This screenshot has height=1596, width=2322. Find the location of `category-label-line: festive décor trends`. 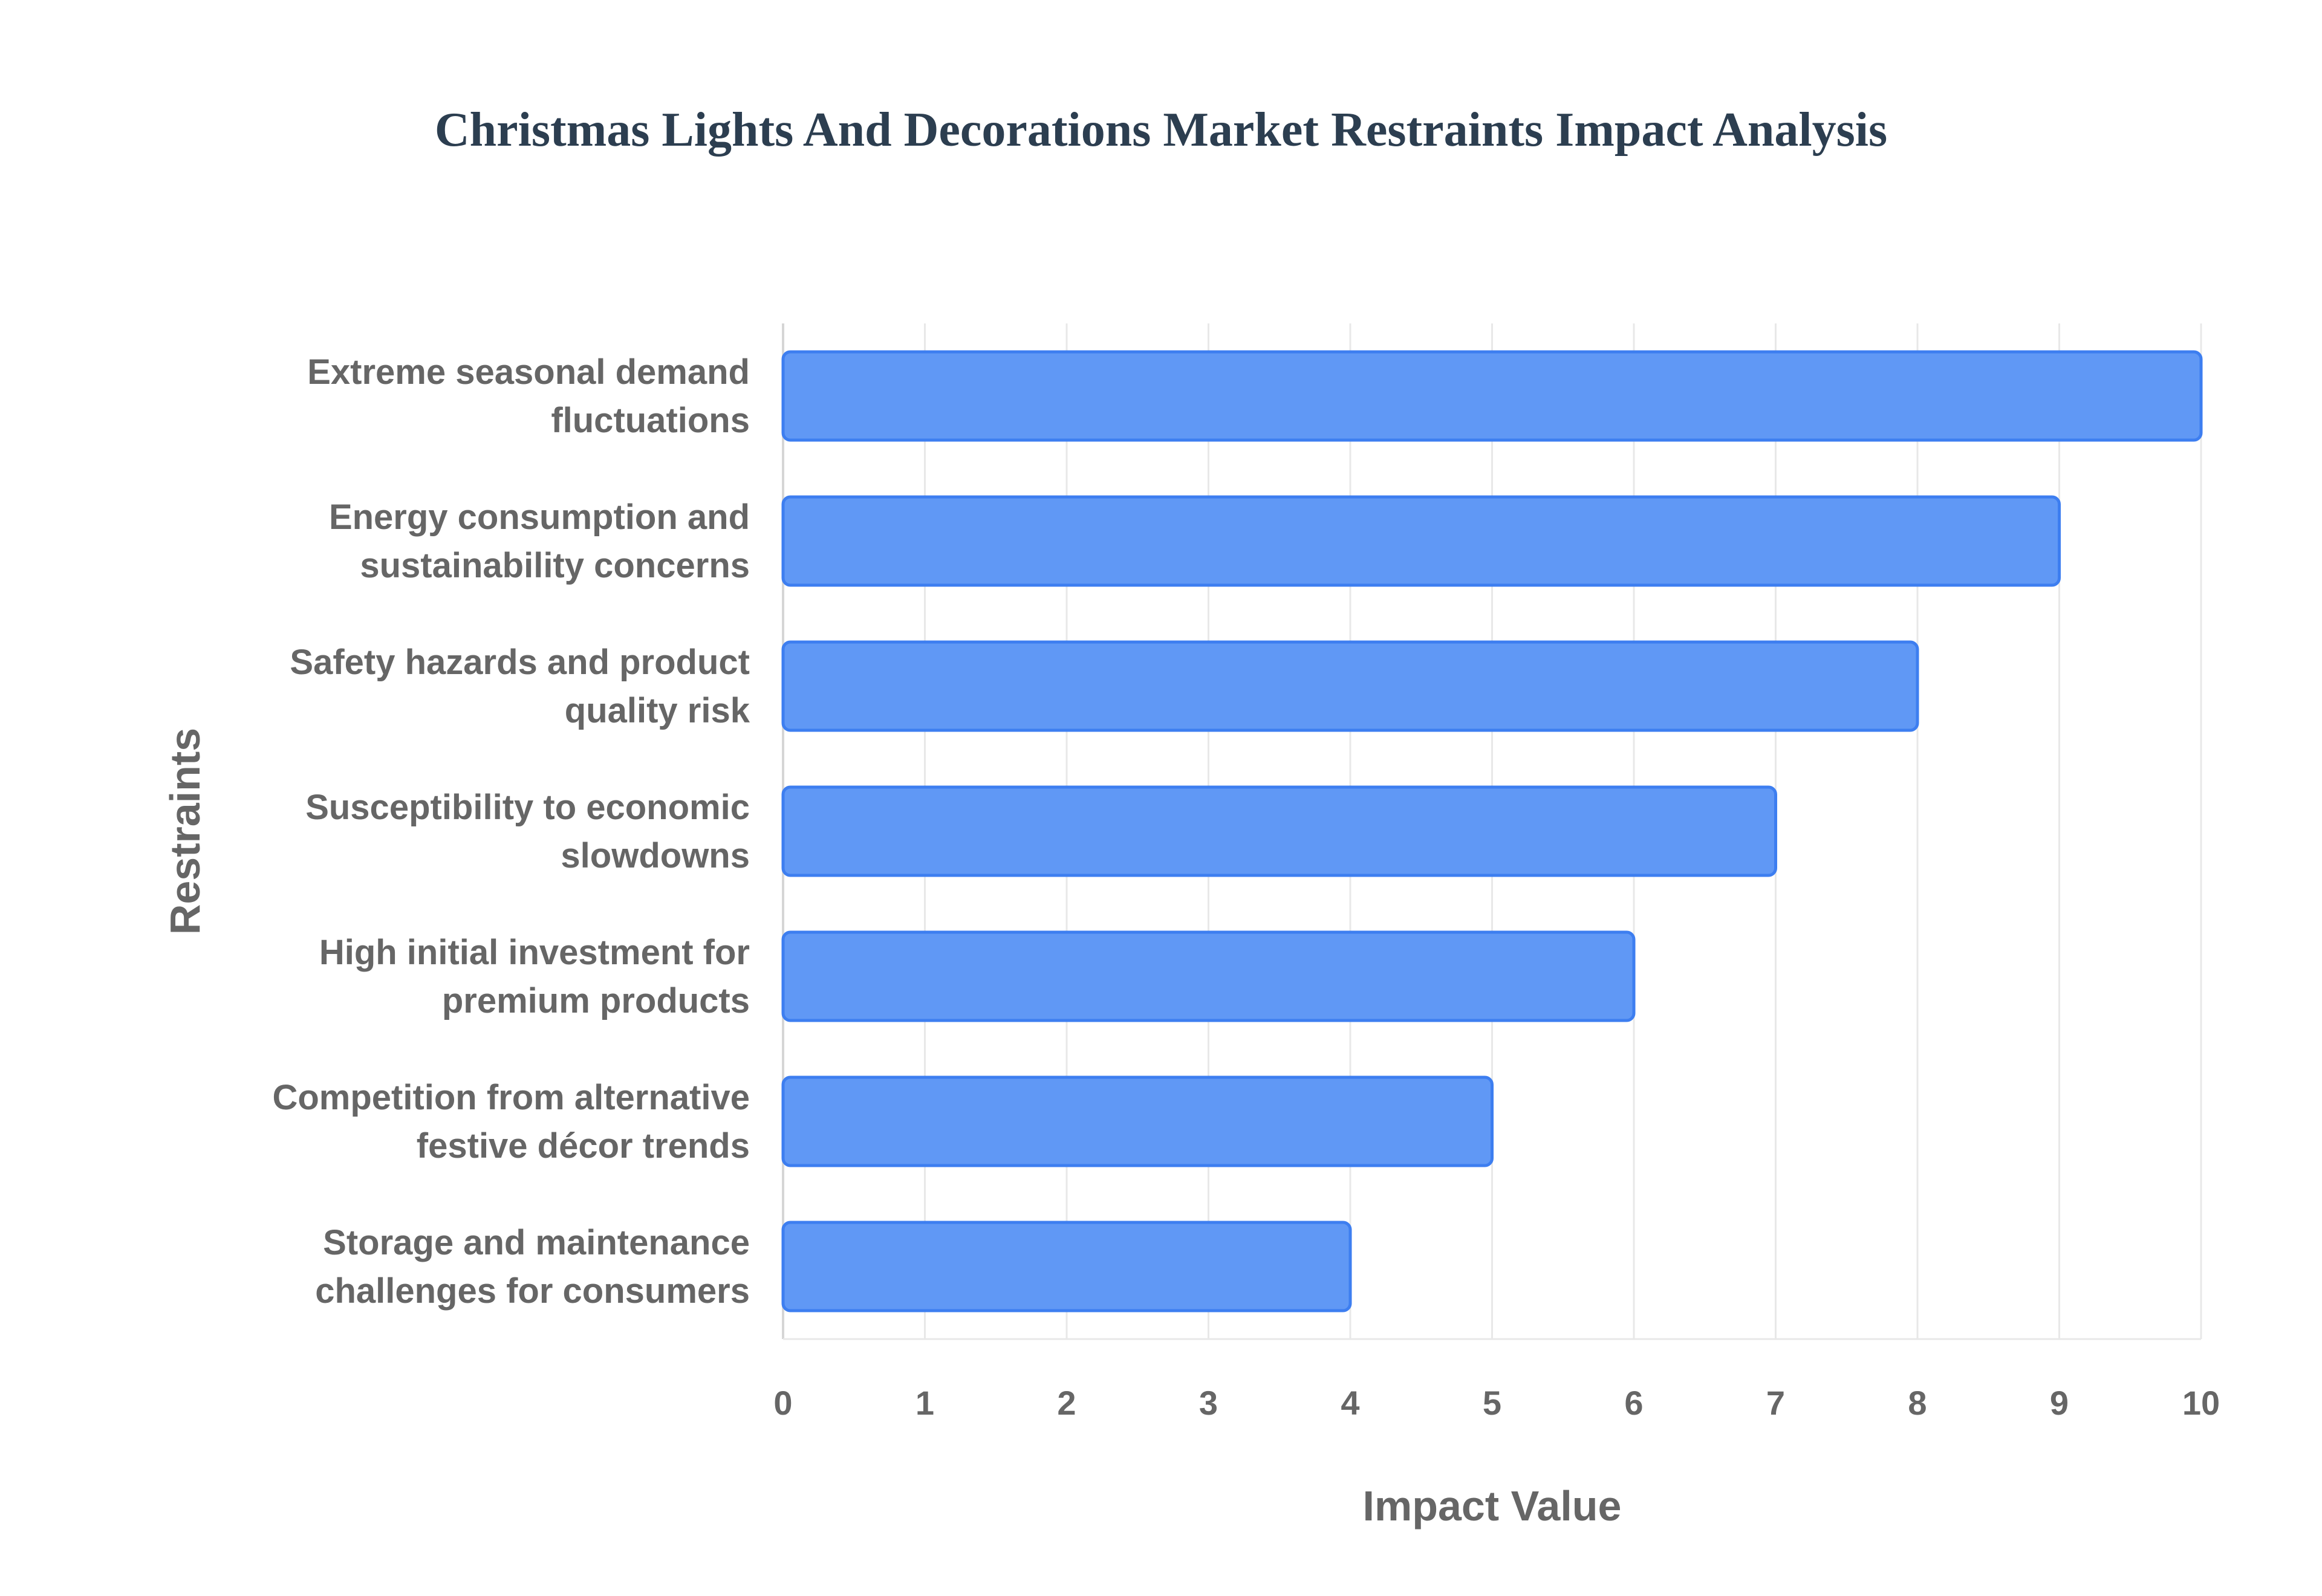

category-label-line: festive décor trends is located at coordinates (583, 1146).